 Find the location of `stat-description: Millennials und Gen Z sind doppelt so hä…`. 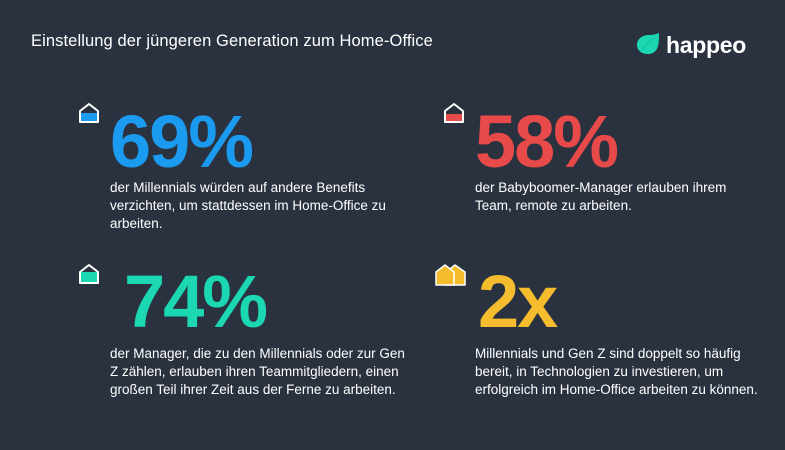

stat-description: Millennials und Gen Z sind doppelt so hä… is located at coordinates (616, 371).